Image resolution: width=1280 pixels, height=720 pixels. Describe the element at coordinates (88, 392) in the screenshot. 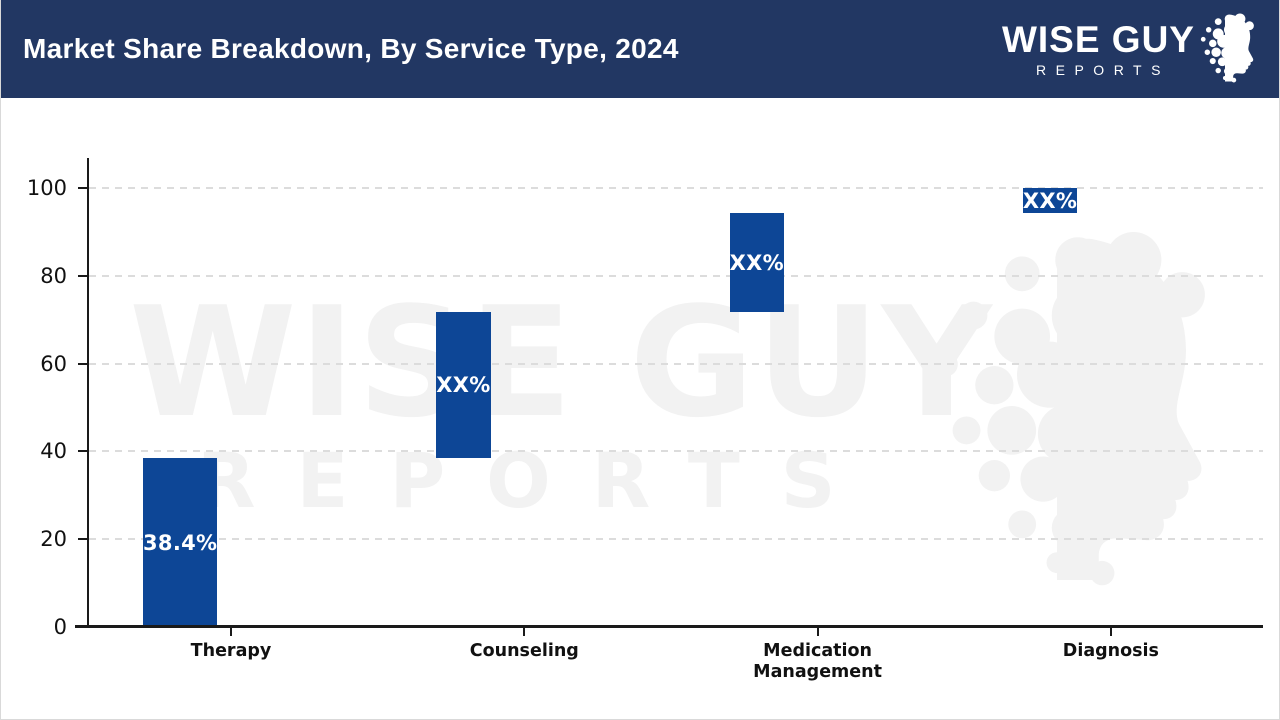

I see `y-axis-line` at that location.